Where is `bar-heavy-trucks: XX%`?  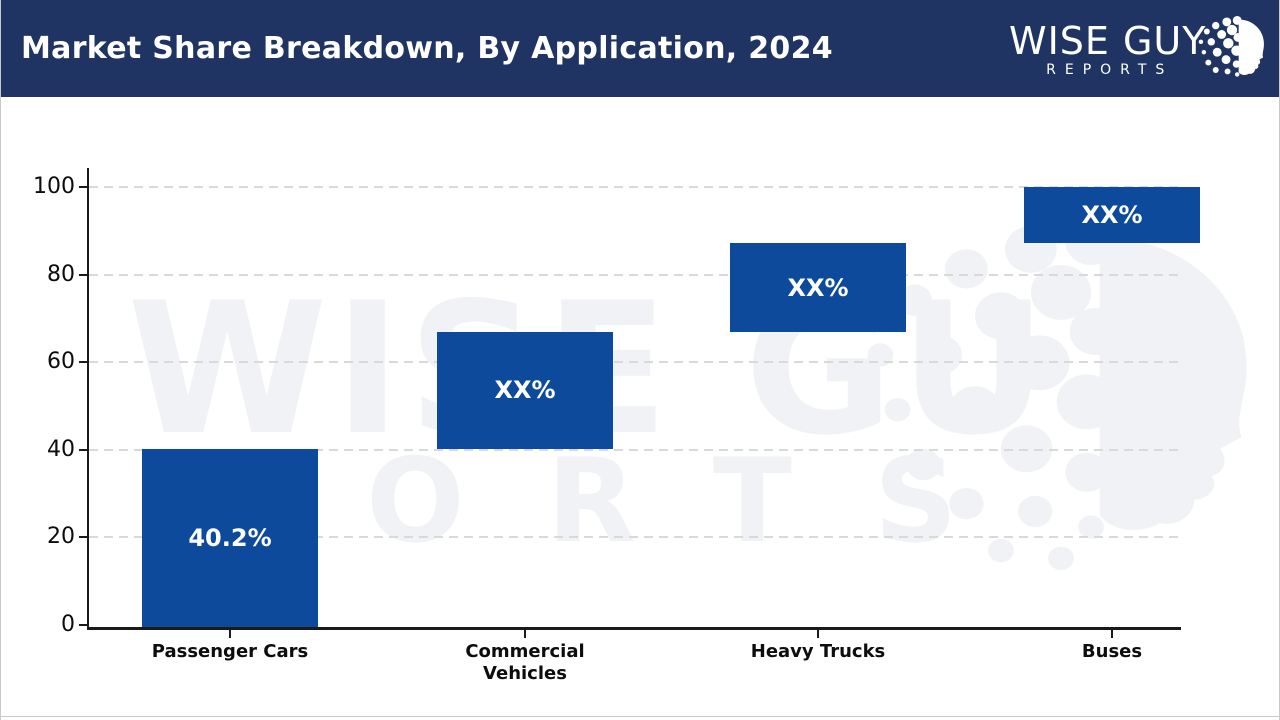 bar-heavy-trucks: XX% is located at coordinates (818, 287).